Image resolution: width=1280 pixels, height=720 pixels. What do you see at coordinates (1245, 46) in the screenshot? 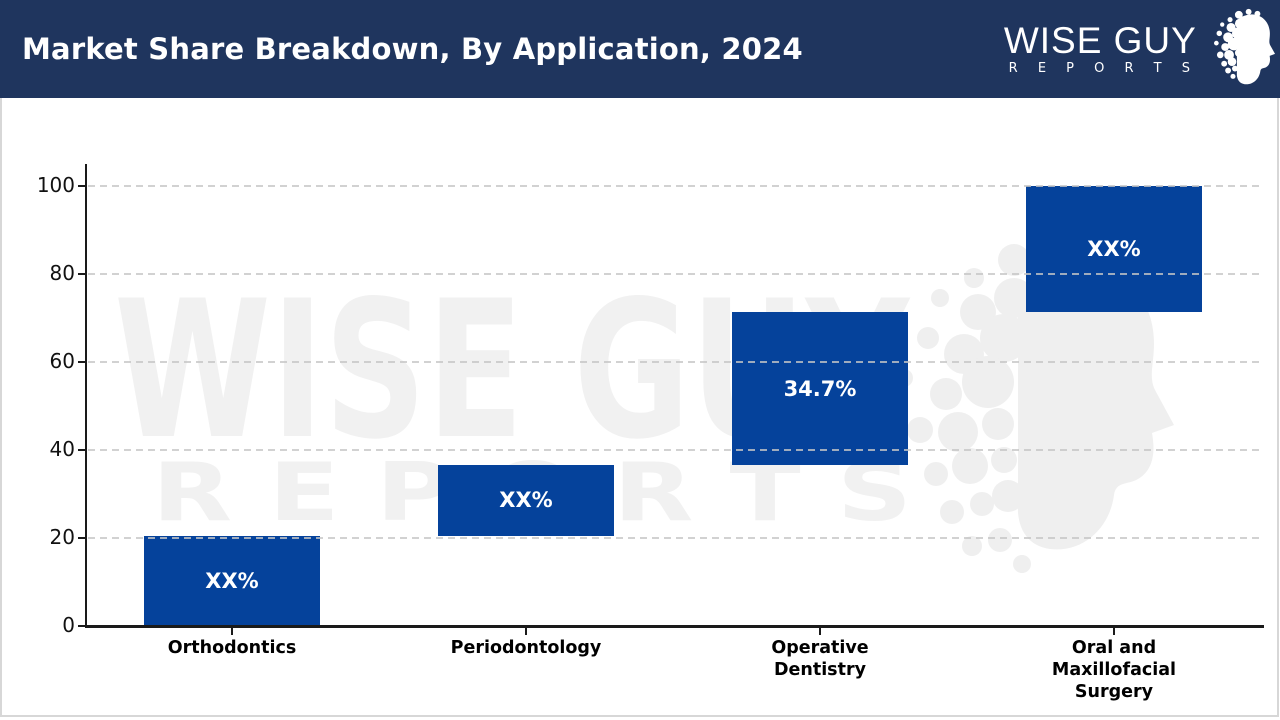
I see `logo-head-icon` at bounding box center [1245, 46].